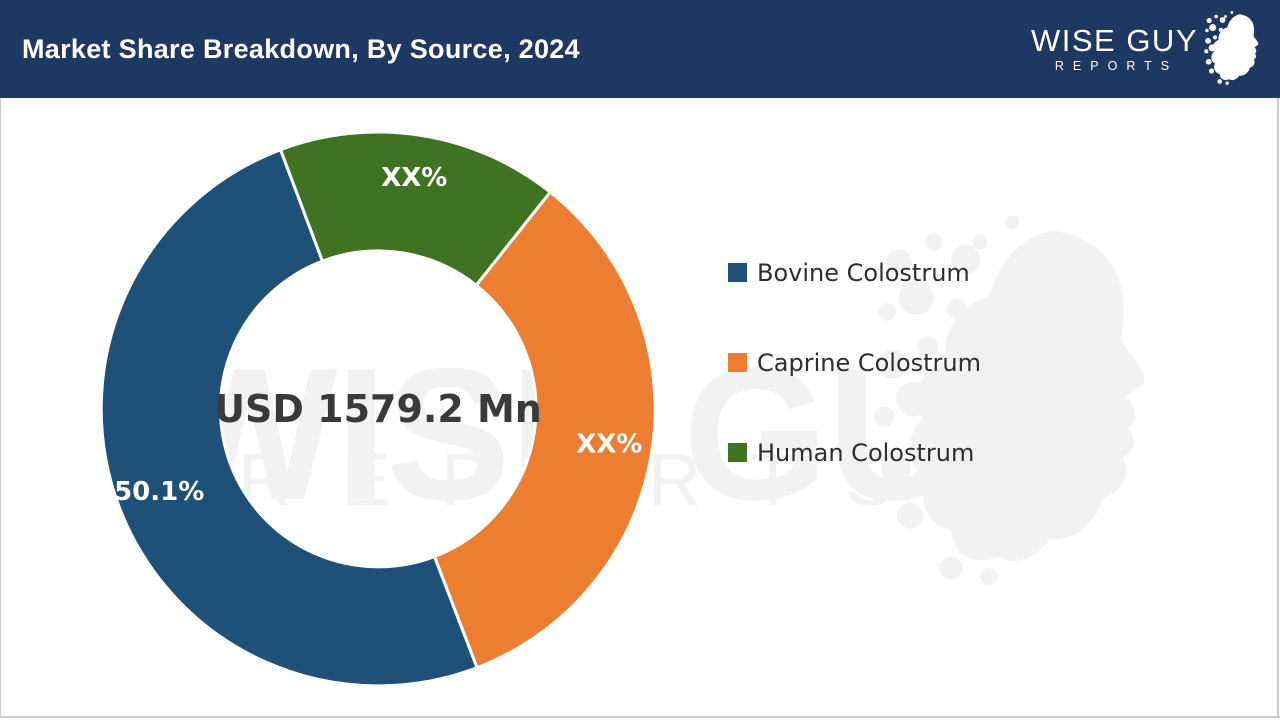  I want to click on legend-item-human-colostrum: Human Colostrum, so click(854, 452).